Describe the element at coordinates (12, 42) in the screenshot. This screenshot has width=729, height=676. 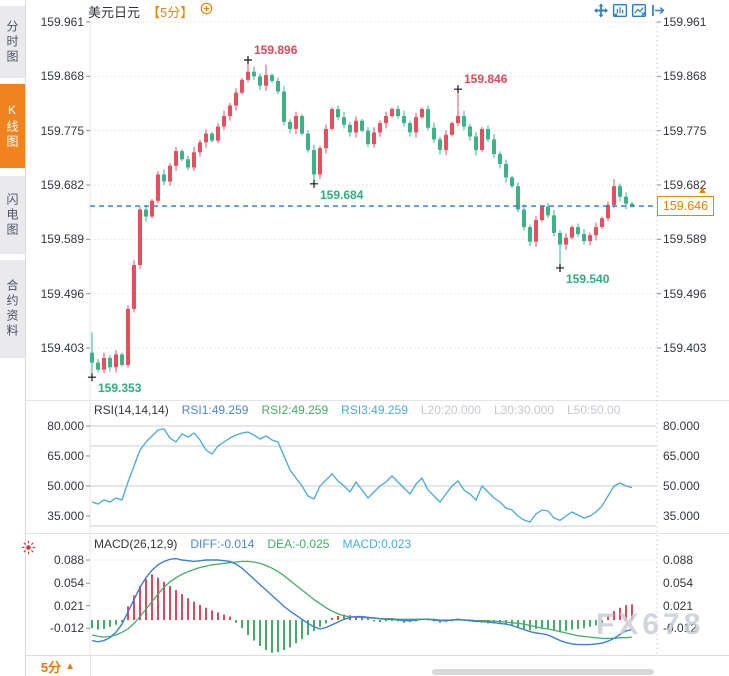
I see `sidebar-tab-1: 分时图` at that location.